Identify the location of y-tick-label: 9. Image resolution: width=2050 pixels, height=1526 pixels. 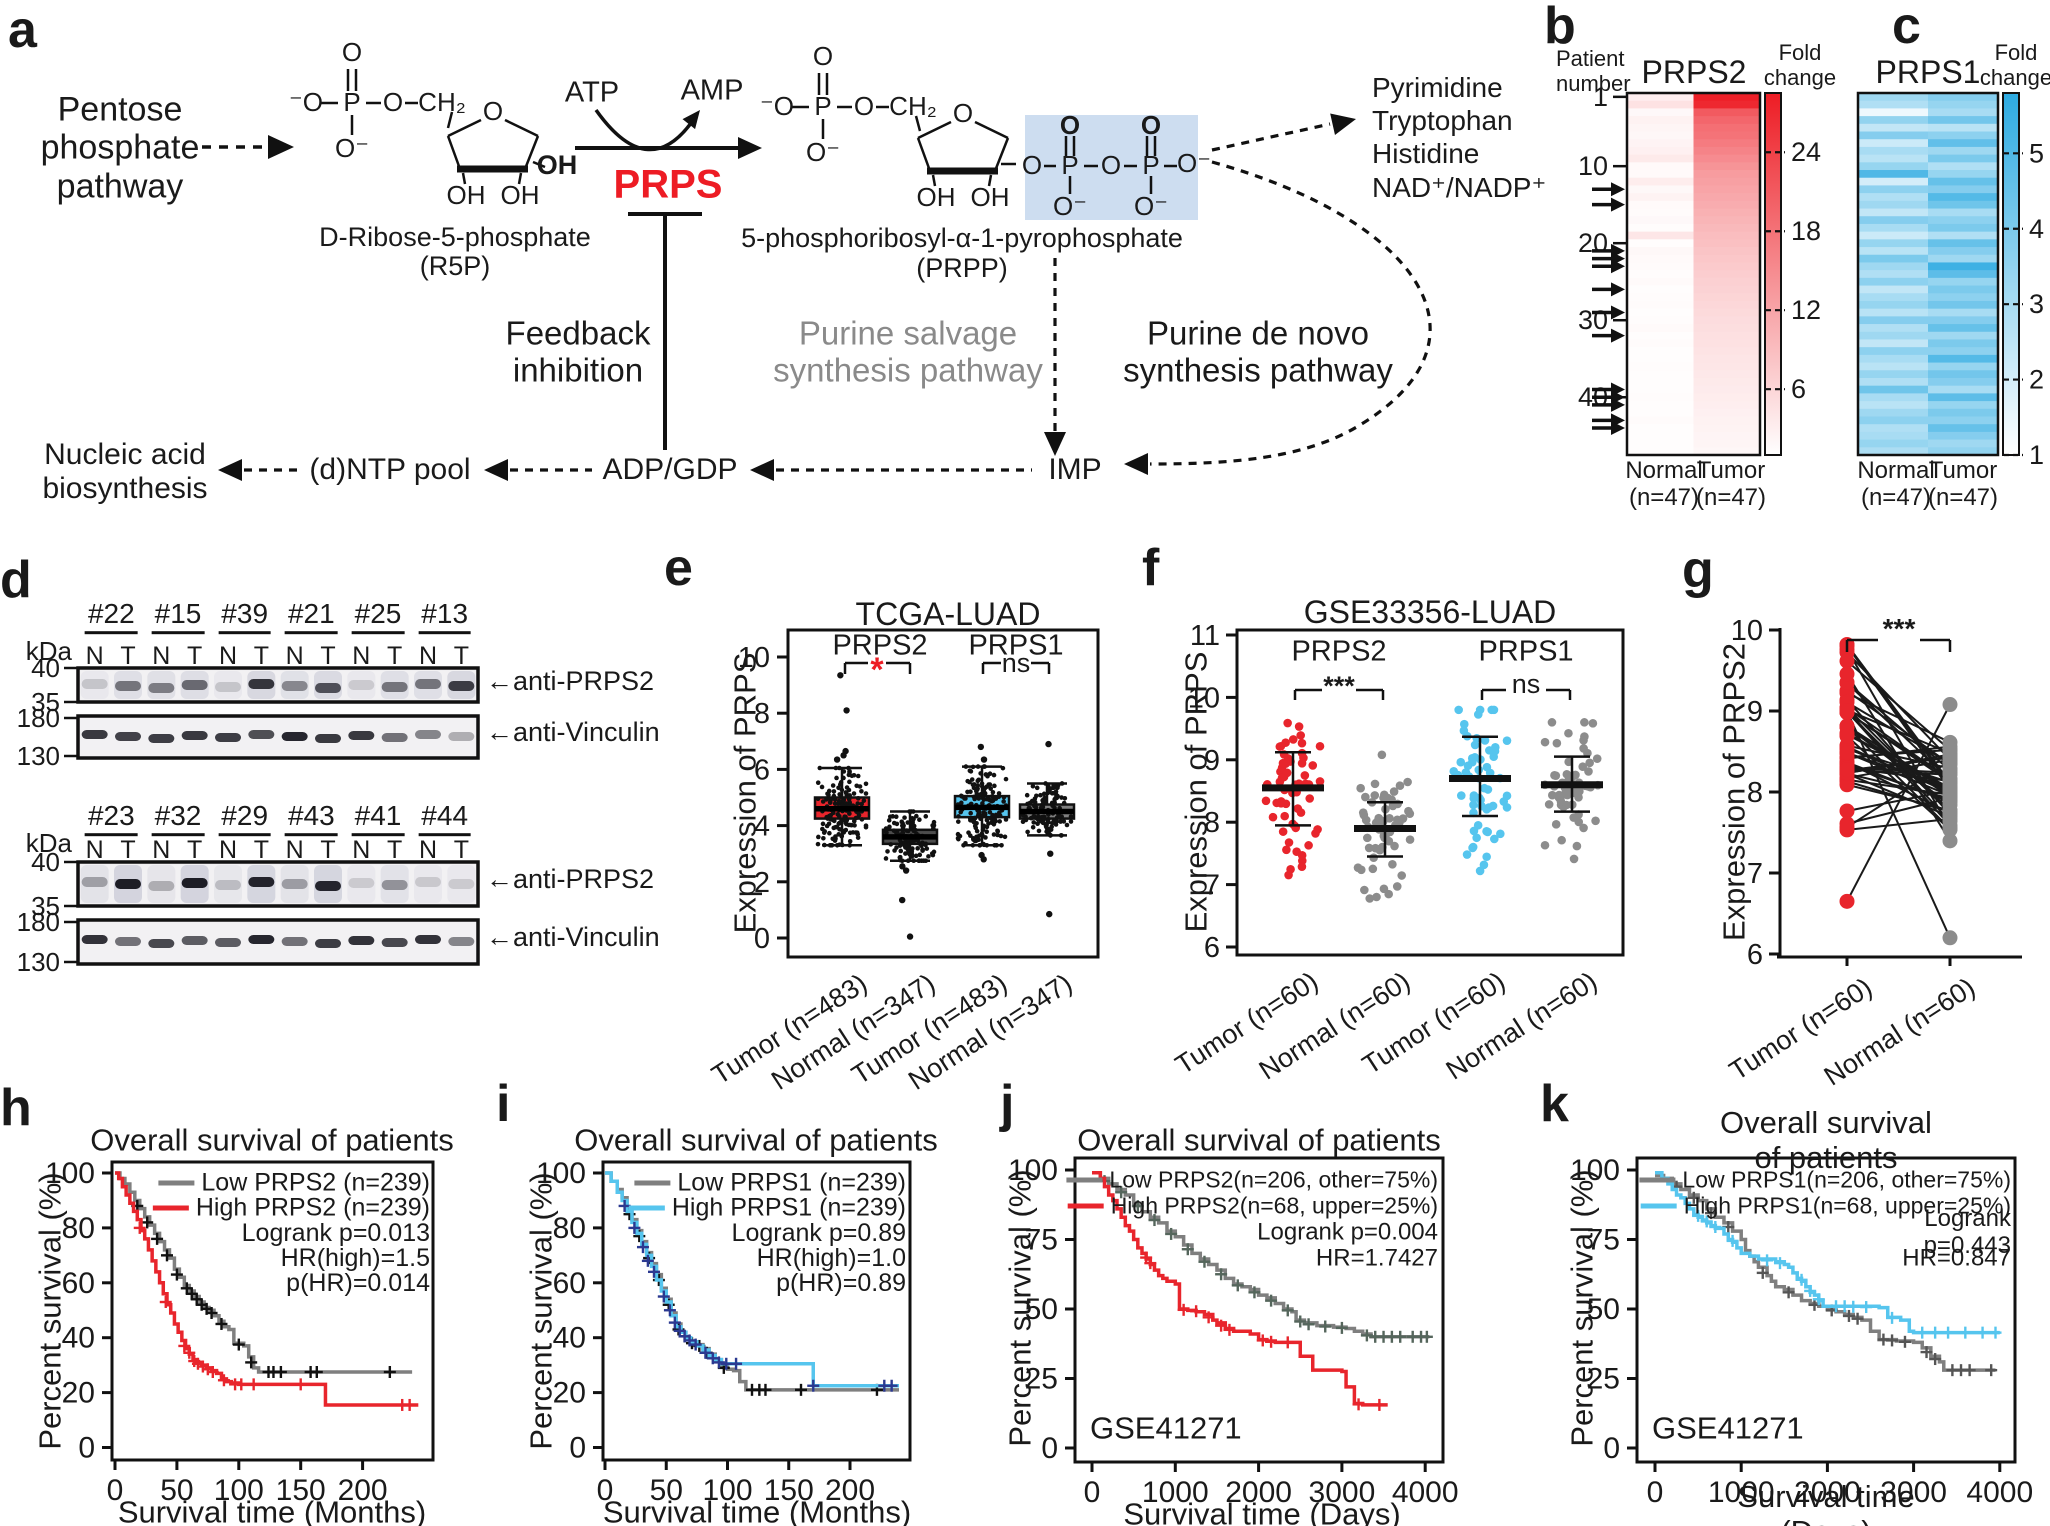
(1212, 761).